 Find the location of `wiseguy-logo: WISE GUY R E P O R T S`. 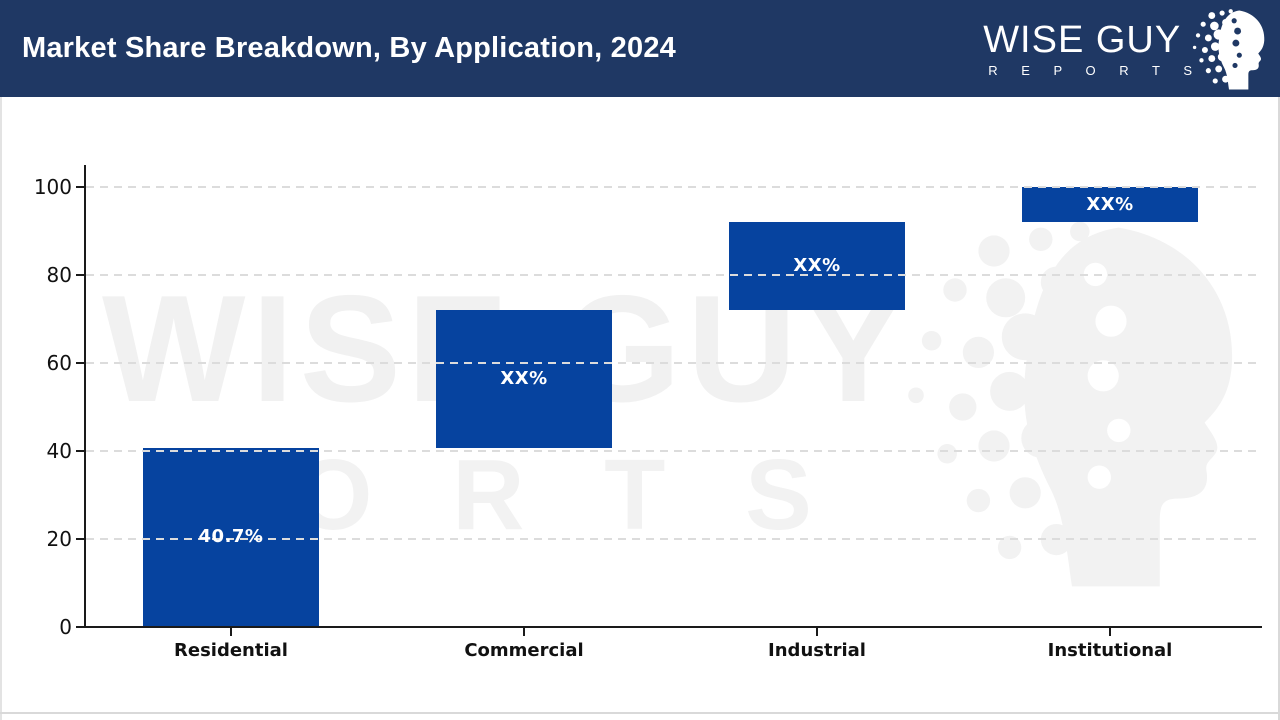

wiseguy-logo: WISE GUY R E P O R T S is located at coordinates (1131, 49).